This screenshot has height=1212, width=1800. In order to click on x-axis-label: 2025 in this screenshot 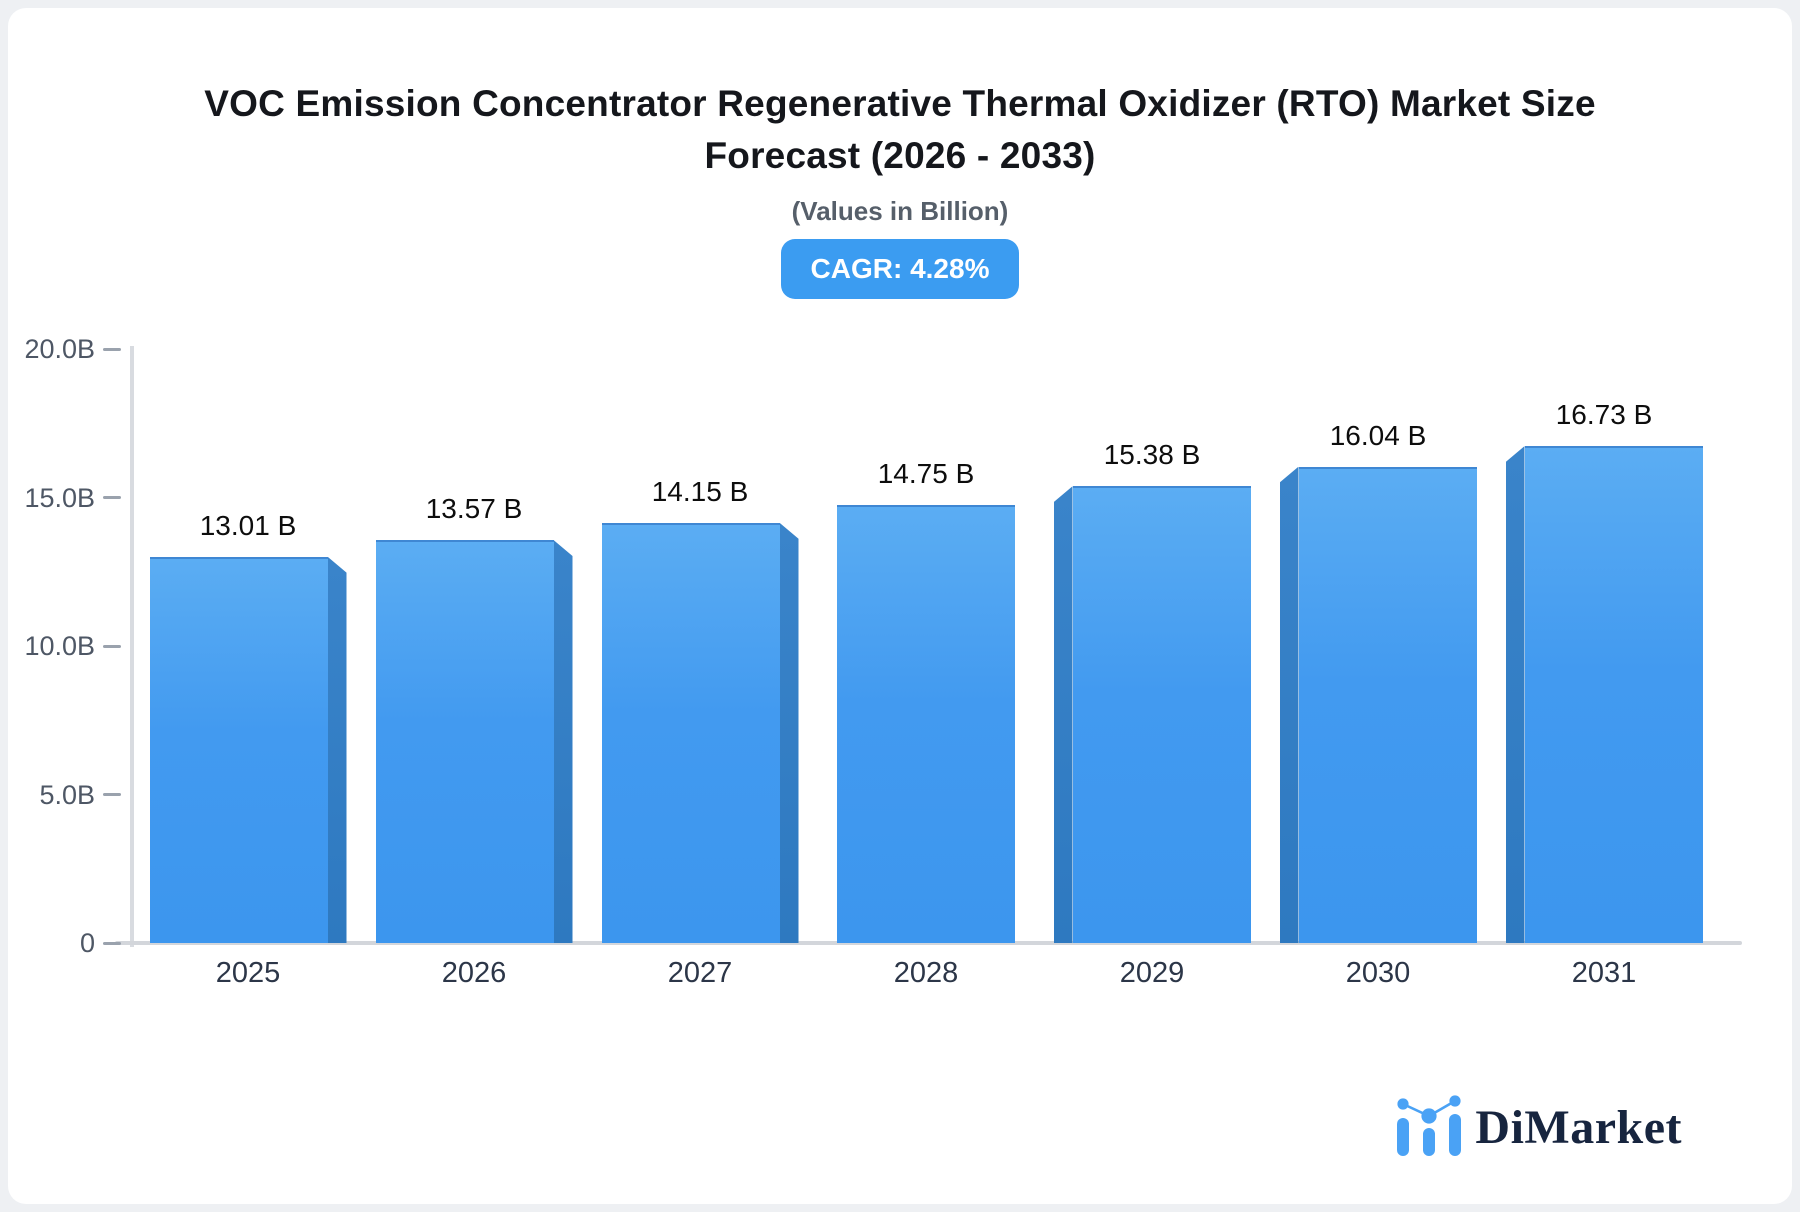, I will do `click(248, 973)`.